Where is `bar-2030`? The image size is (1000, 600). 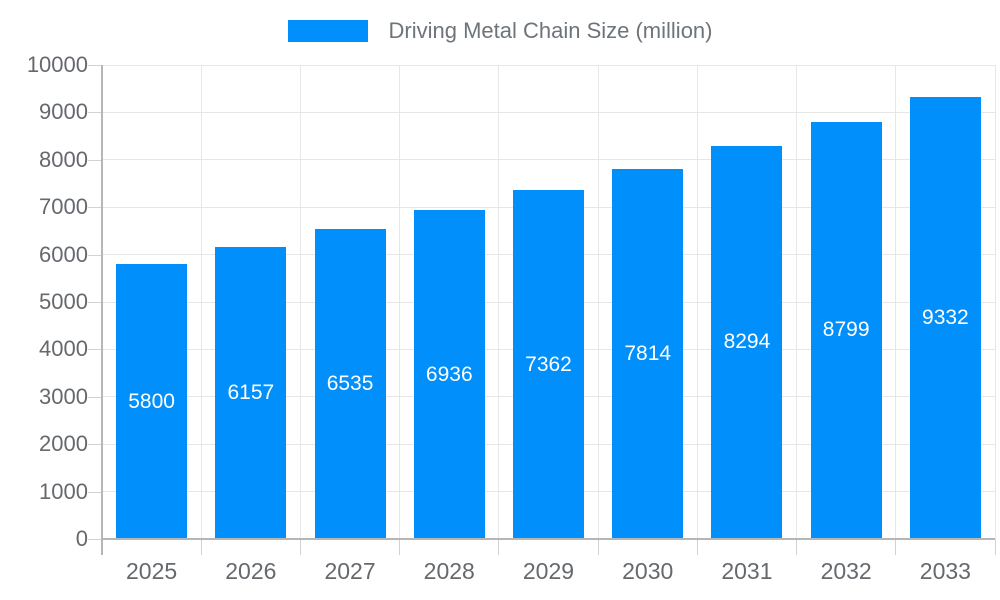
bar-2030 is located at coordinates (648, 353).